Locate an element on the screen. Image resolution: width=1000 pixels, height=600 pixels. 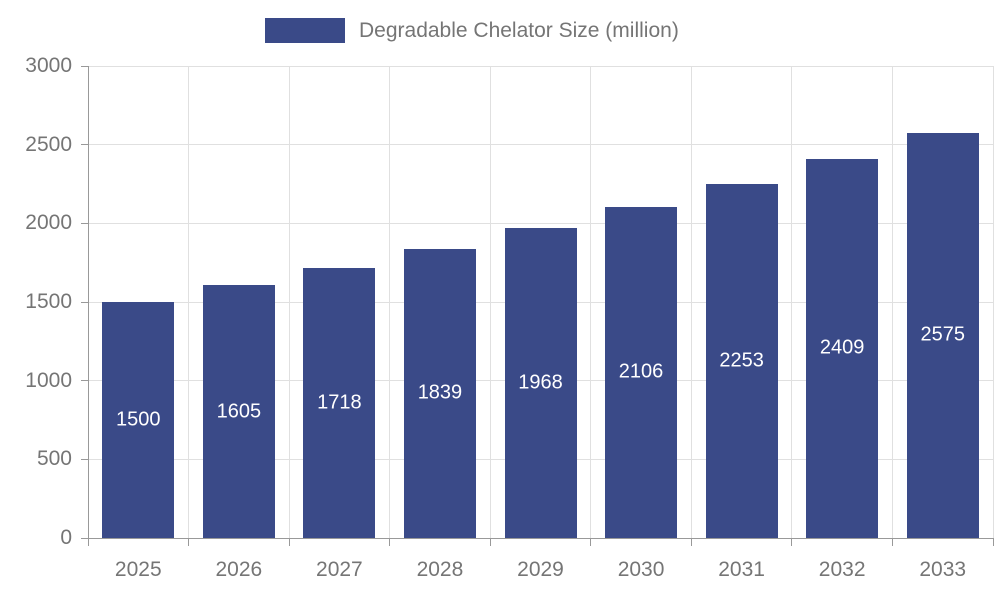
y-axis-line is located at coordinates (88, 302).